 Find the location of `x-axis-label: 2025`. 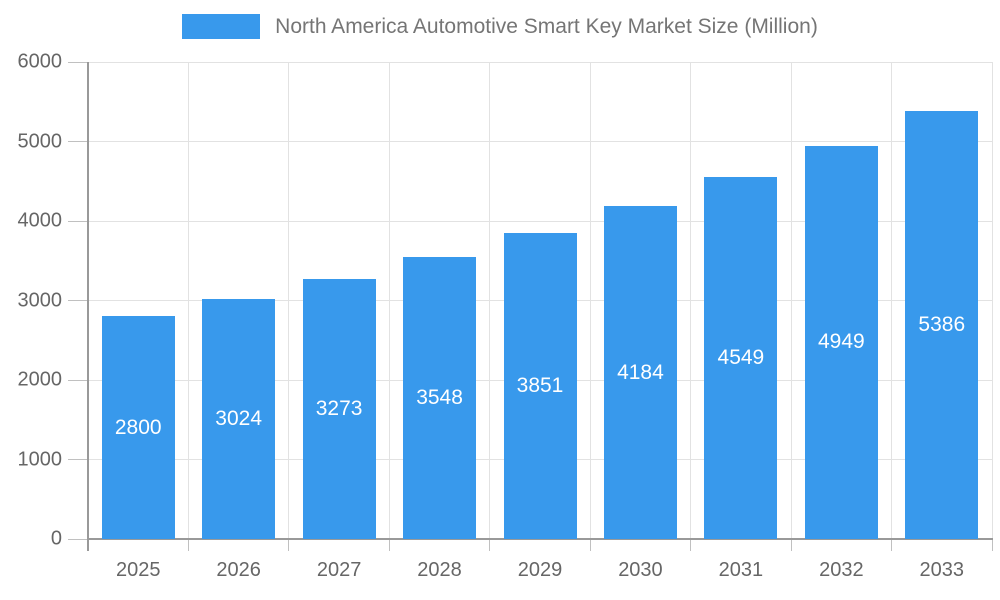

x-axis-label: 2025 is located at coordinates (138, 570).